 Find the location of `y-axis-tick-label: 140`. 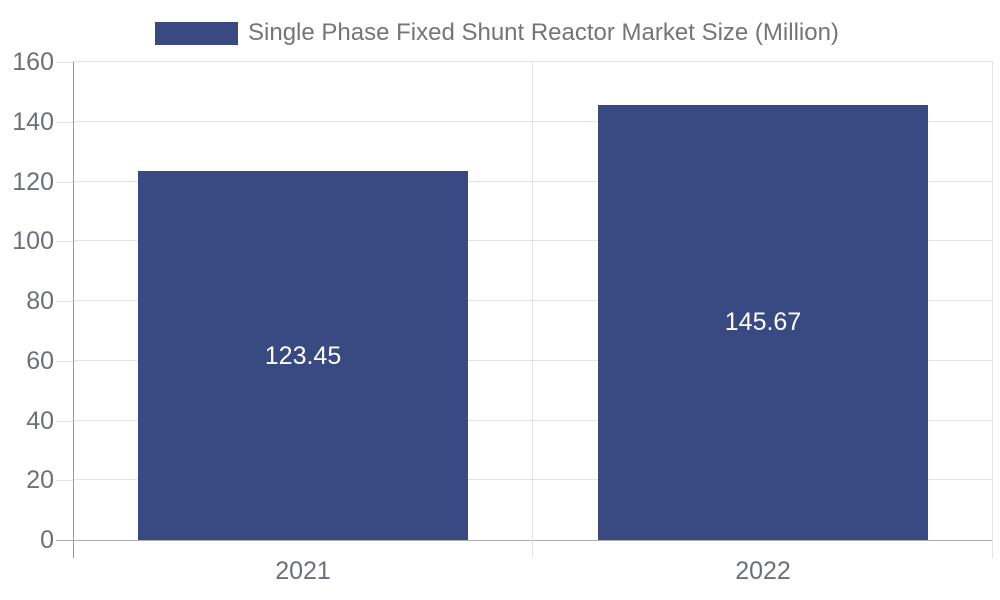

y-axis-tick-label: 140 is located at coordinates (33, 121).